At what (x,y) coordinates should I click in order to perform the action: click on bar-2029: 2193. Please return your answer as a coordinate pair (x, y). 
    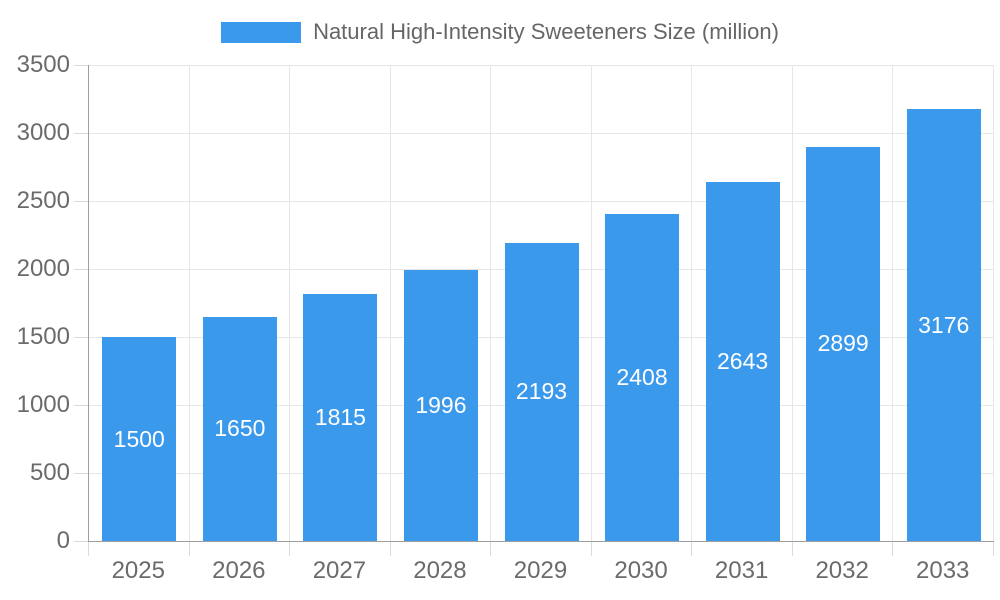
    Looking at the image, I should click on (541, 391).